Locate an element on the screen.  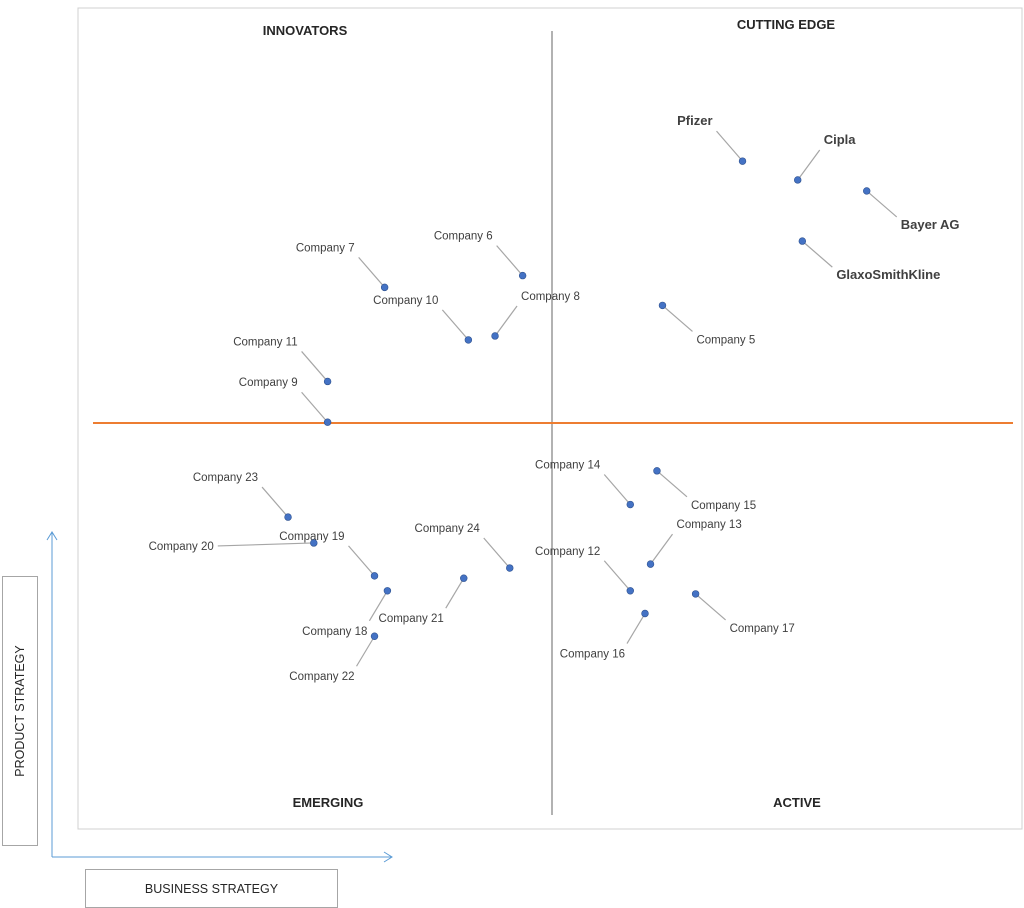
leader-line-pfizer is located at coordinates (729, 146).